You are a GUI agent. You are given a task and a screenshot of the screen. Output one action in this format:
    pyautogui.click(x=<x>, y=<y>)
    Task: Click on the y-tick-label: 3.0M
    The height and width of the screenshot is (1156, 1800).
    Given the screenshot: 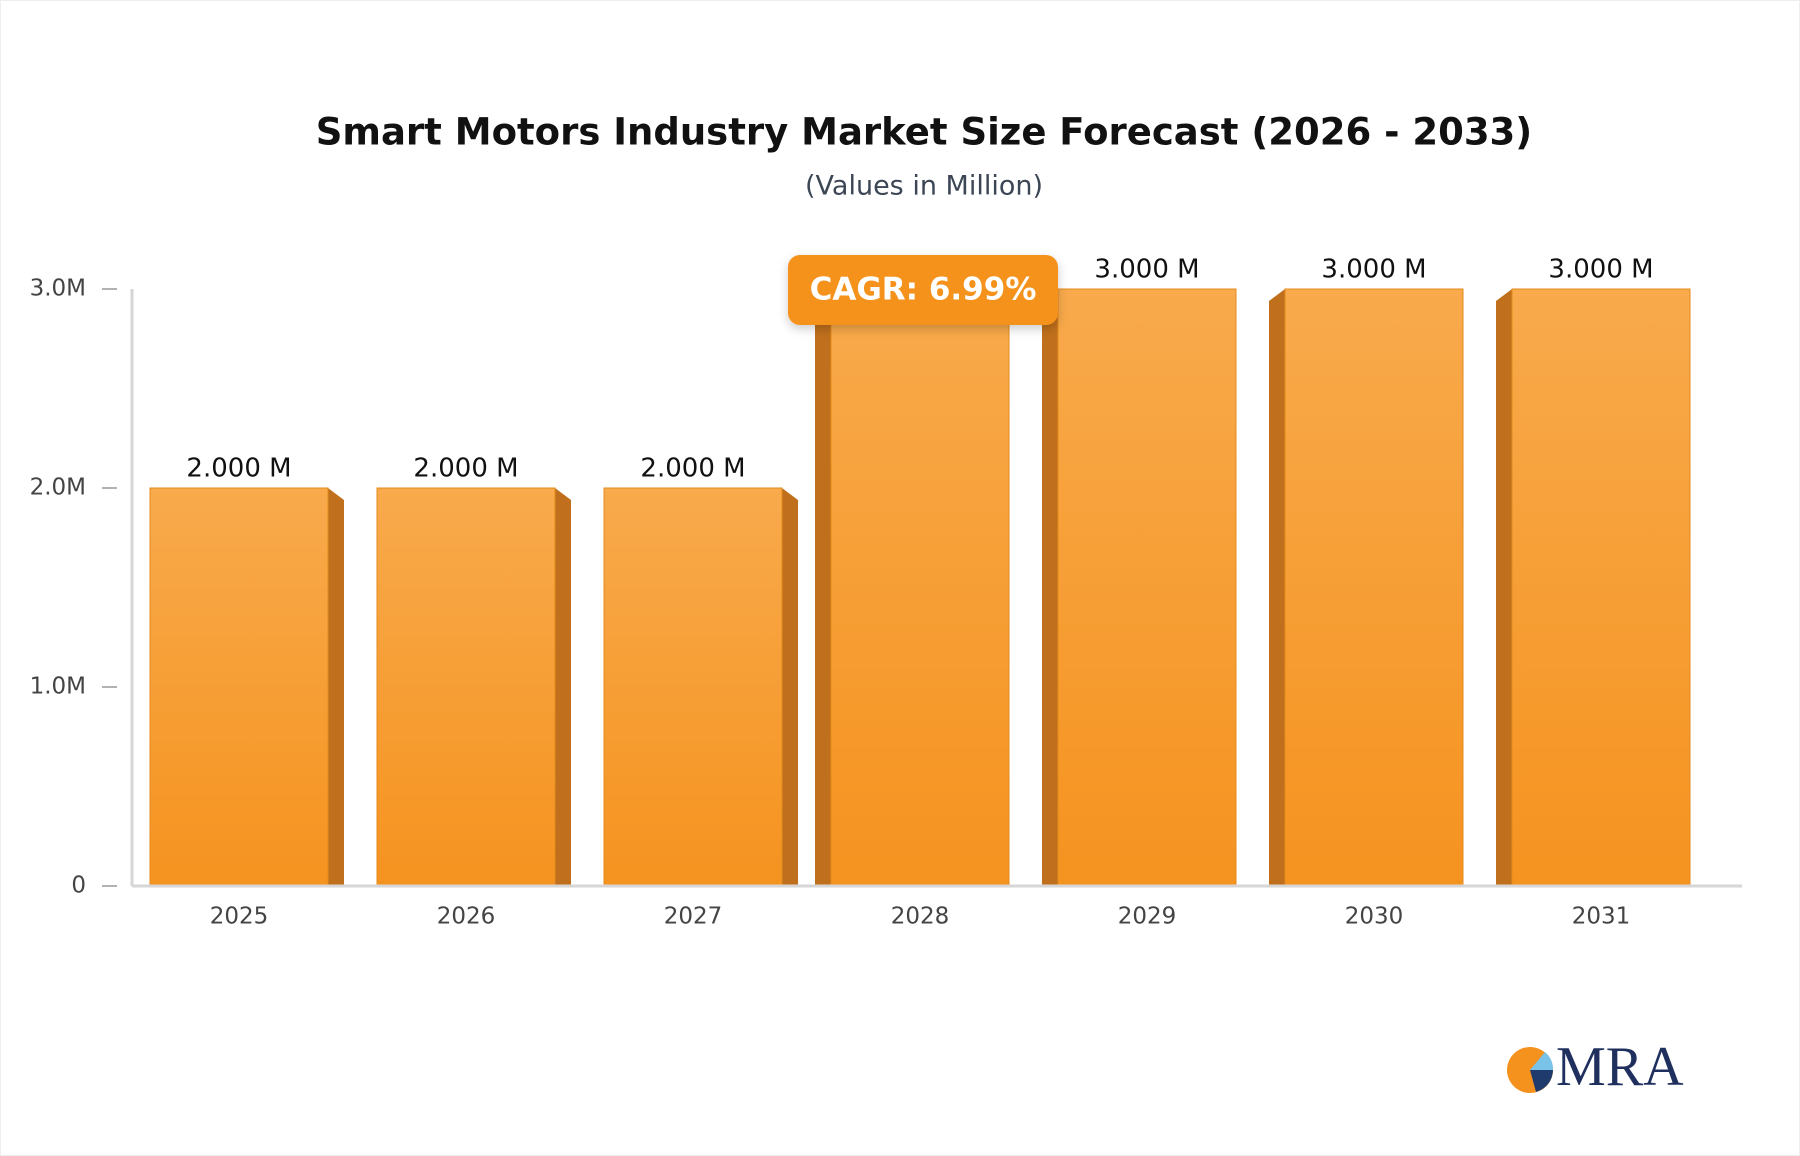 What is the action you would take?
    pyautogui.click(x=58, y=289)
    